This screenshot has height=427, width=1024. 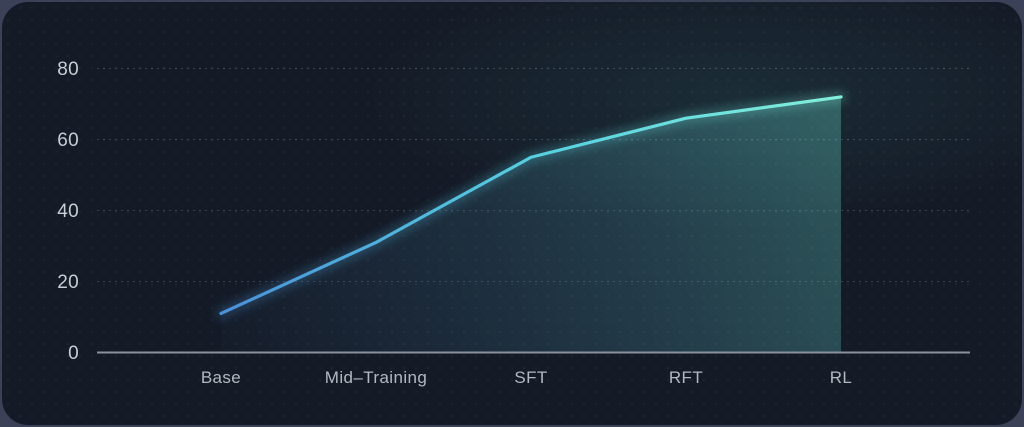 What do you see at coordinates (376, 377) in the screenshot?
I see `x-category-label-2: Mid–Training` at bounding box center [376, 377].